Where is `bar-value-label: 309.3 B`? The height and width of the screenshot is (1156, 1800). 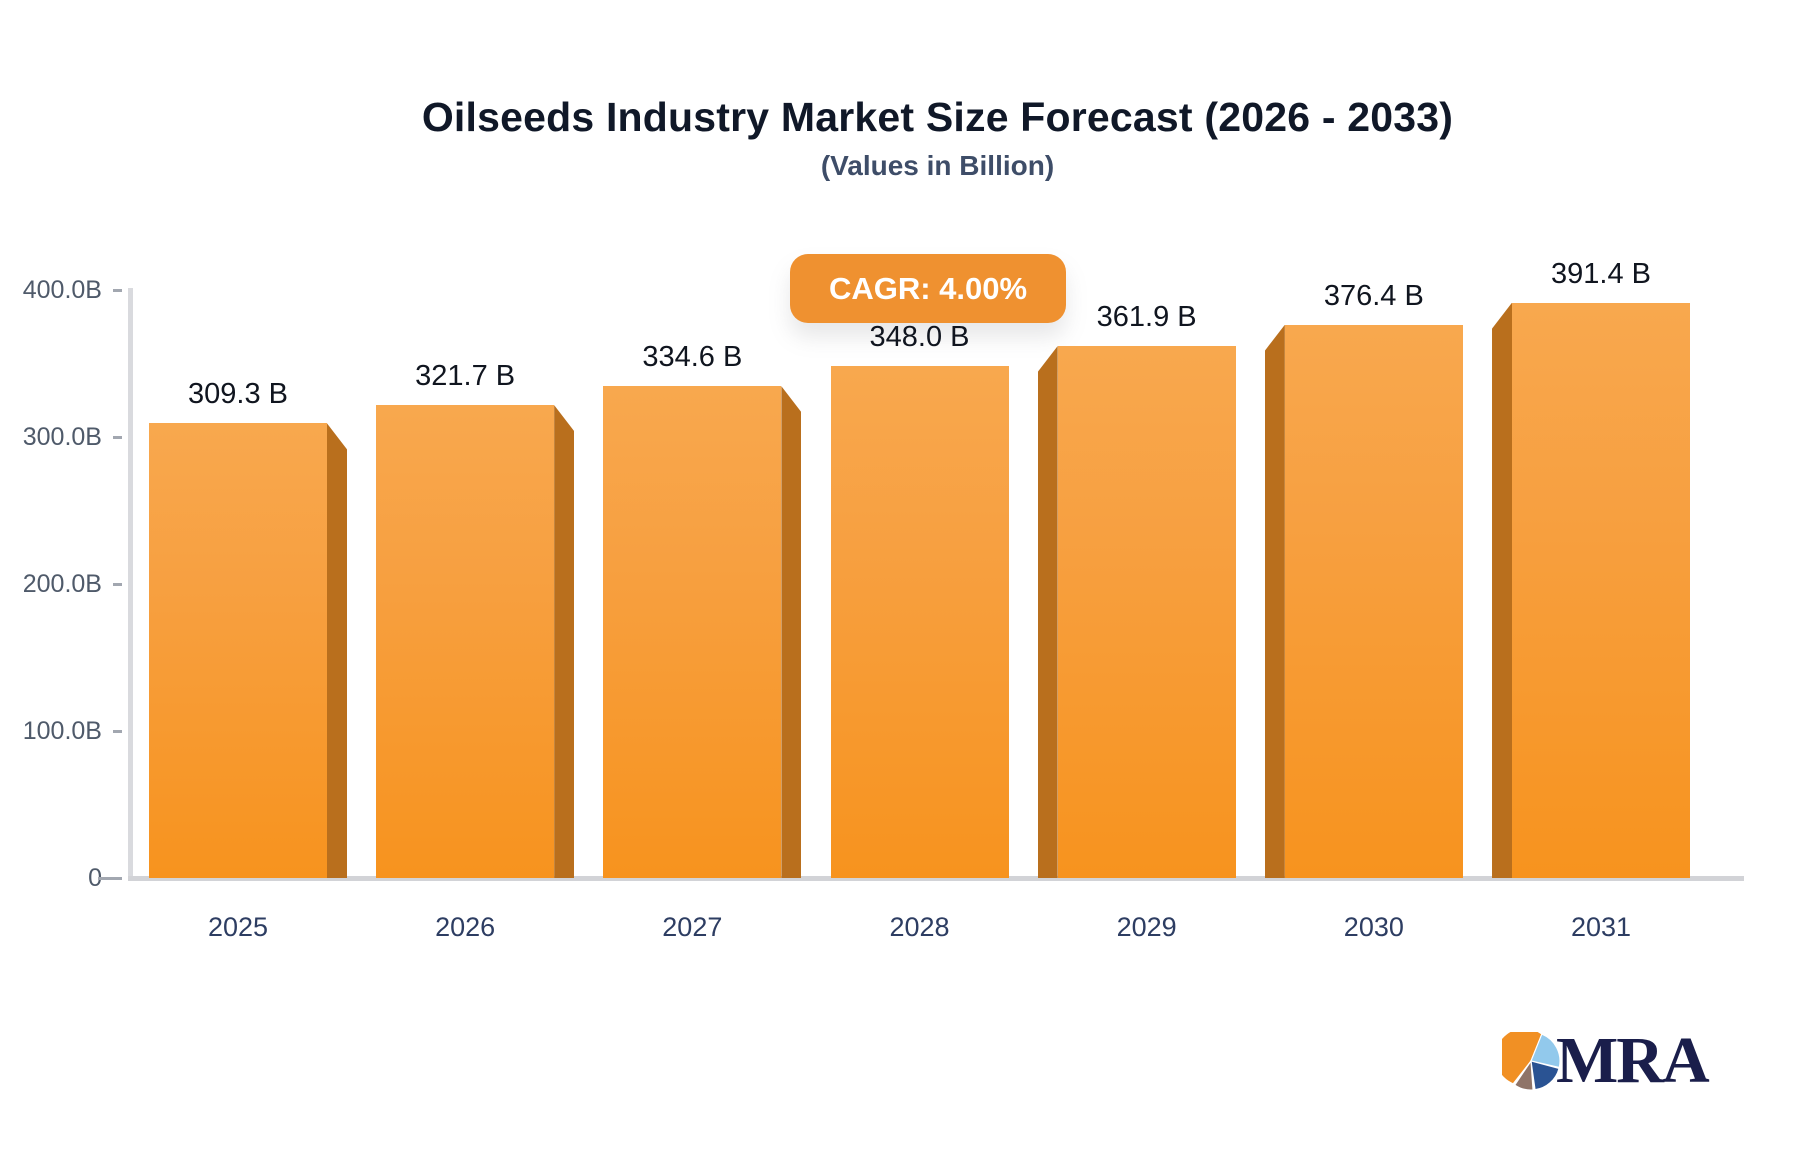 bar-value-label: 309.3 B is located at coordinates (238, 394).